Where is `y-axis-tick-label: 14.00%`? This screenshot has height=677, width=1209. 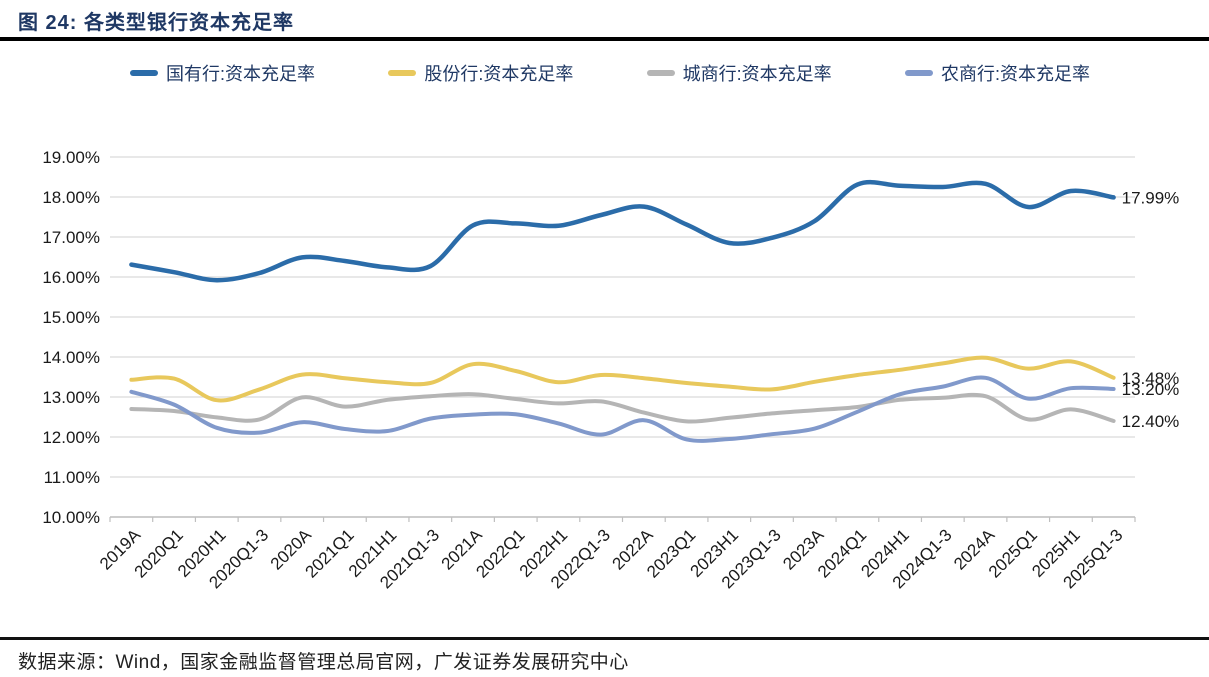 y-axis-tick-label: 14.00% is located at coordinates (71, 357).